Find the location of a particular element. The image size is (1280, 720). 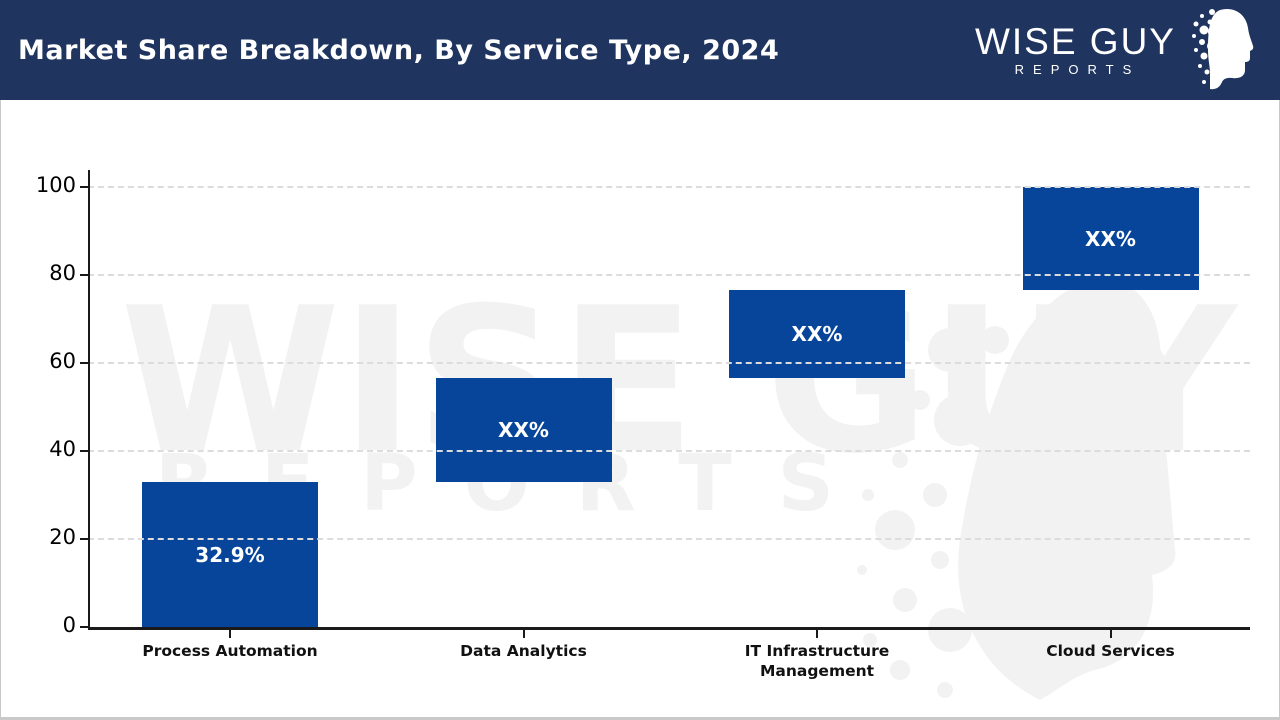

dotted-head-logo-icon is located at coordinates (1218, 50).